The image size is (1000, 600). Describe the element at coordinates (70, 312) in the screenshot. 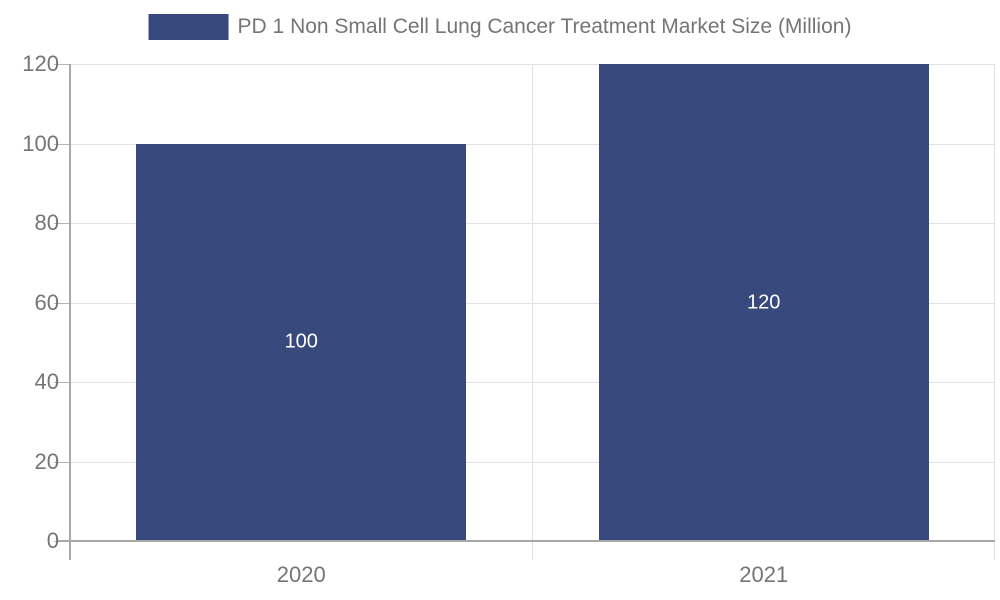

I see `y-axis-line` at that location.